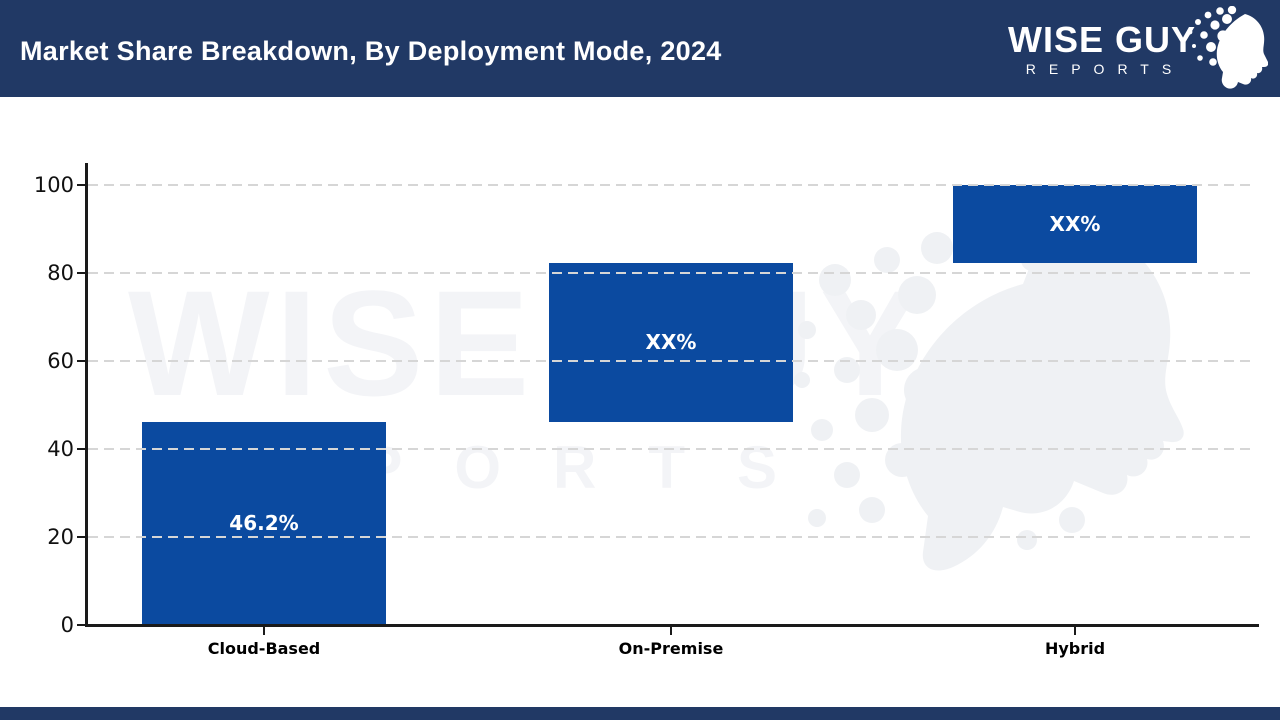  I want to click on bar-hybrid, so click(1075, 224).